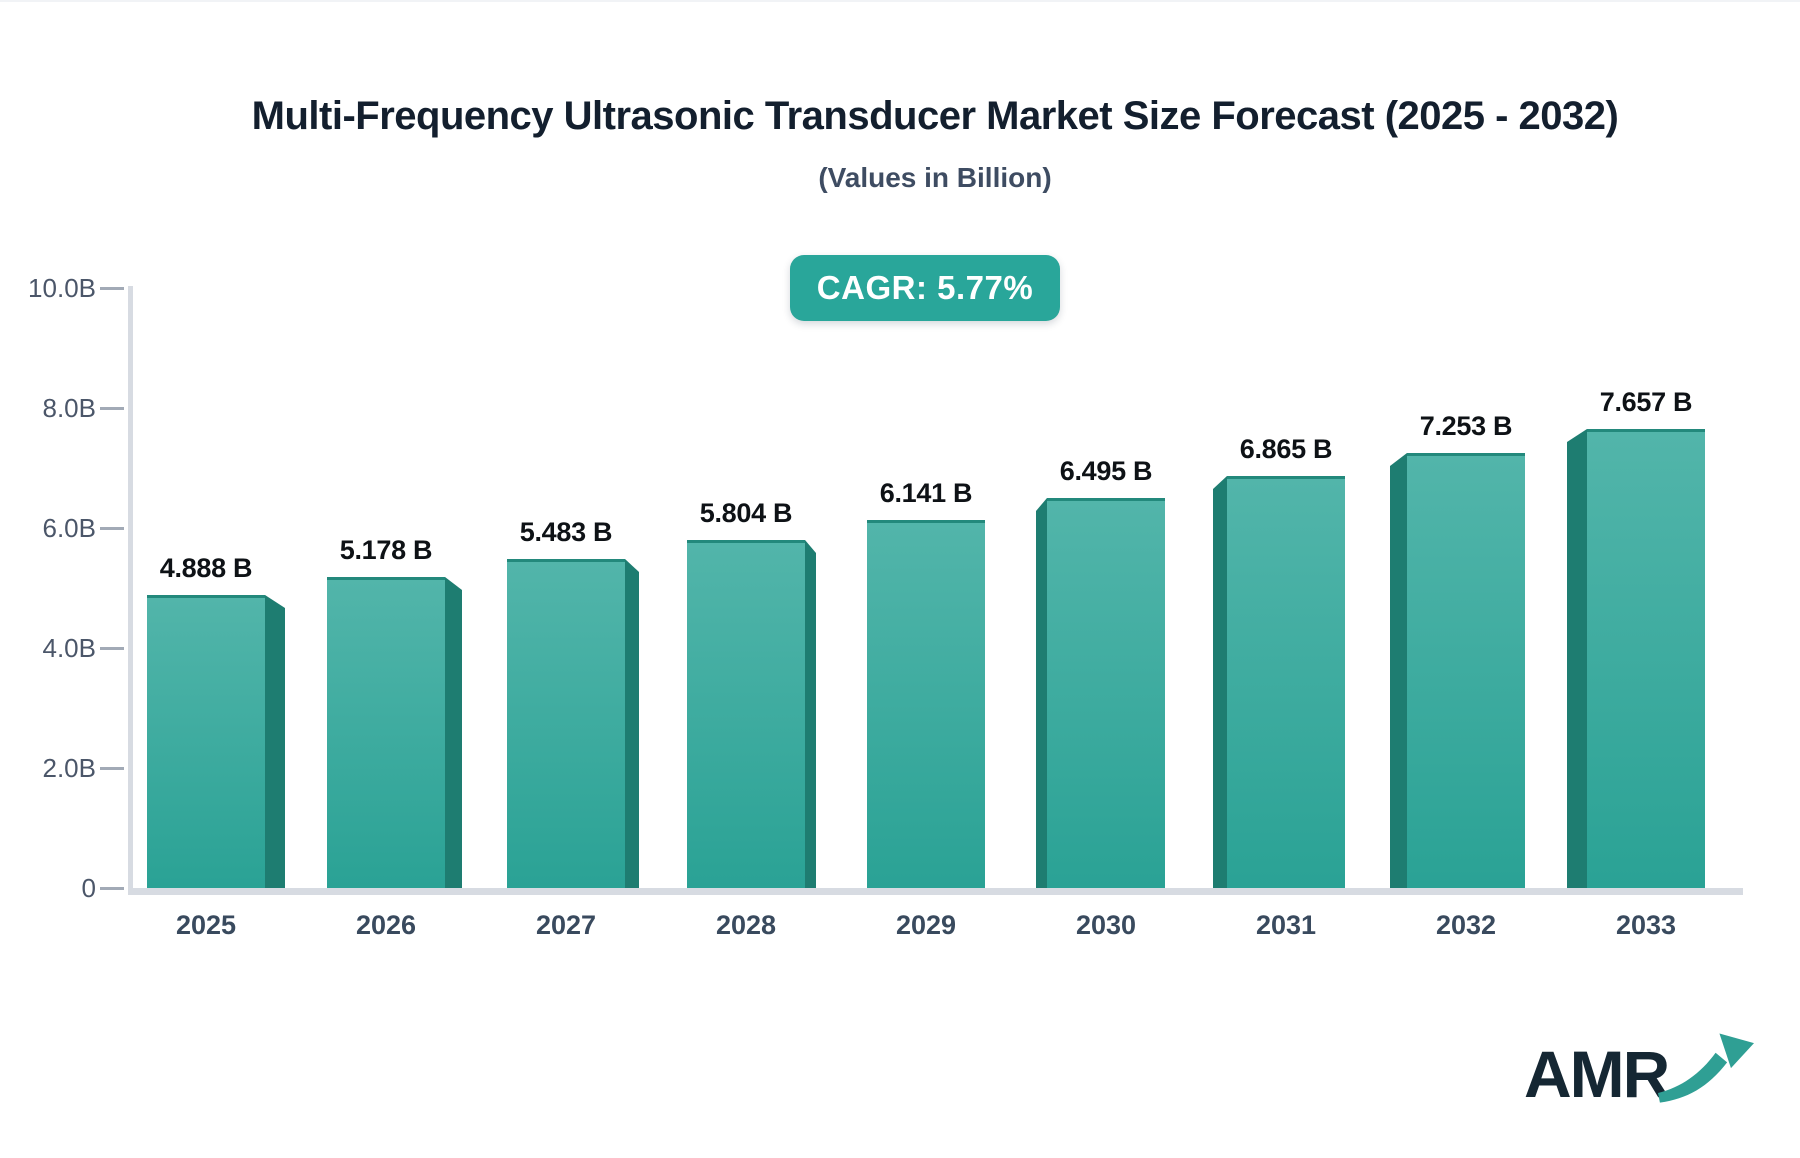  What do you see at coordinates (1106, 925) in the screenshot?
I see `x-tick-label: 2030` at bounding box center [1106, 925].